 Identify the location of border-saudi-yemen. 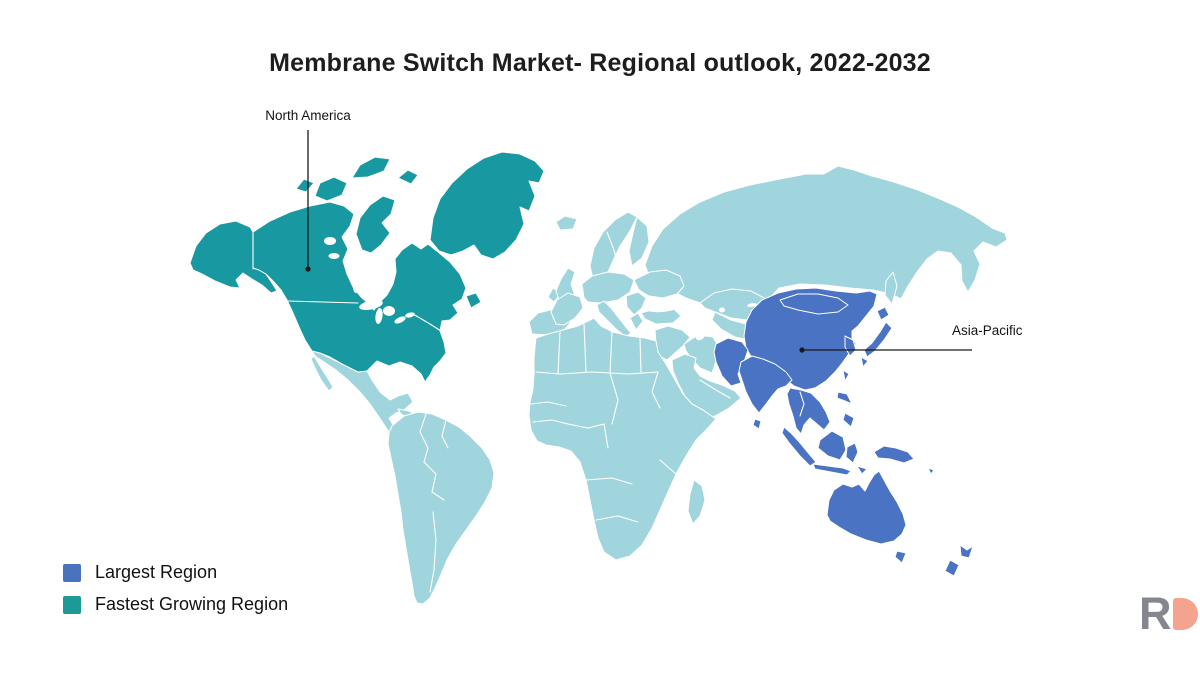
(715, 389).